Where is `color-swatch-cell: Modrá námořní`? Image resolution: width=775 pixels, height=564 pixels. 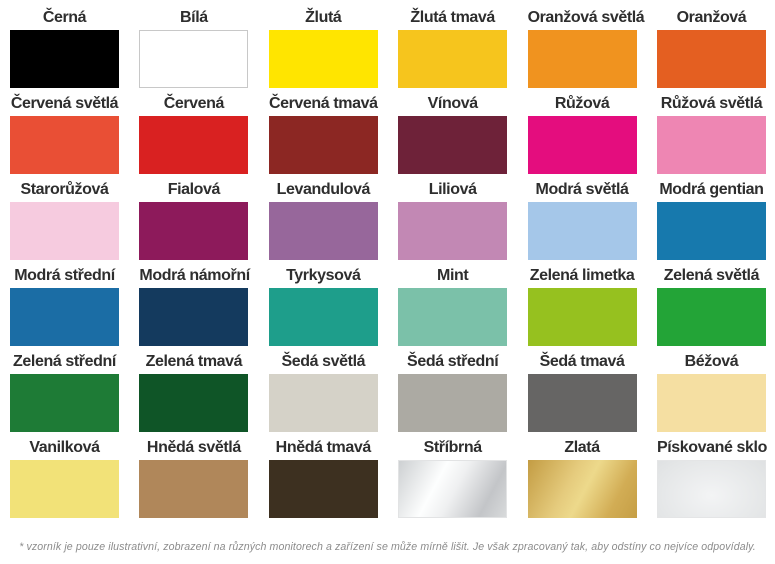
color-swatch-cell: Modrá námořní is located at coordinates (194, 305).